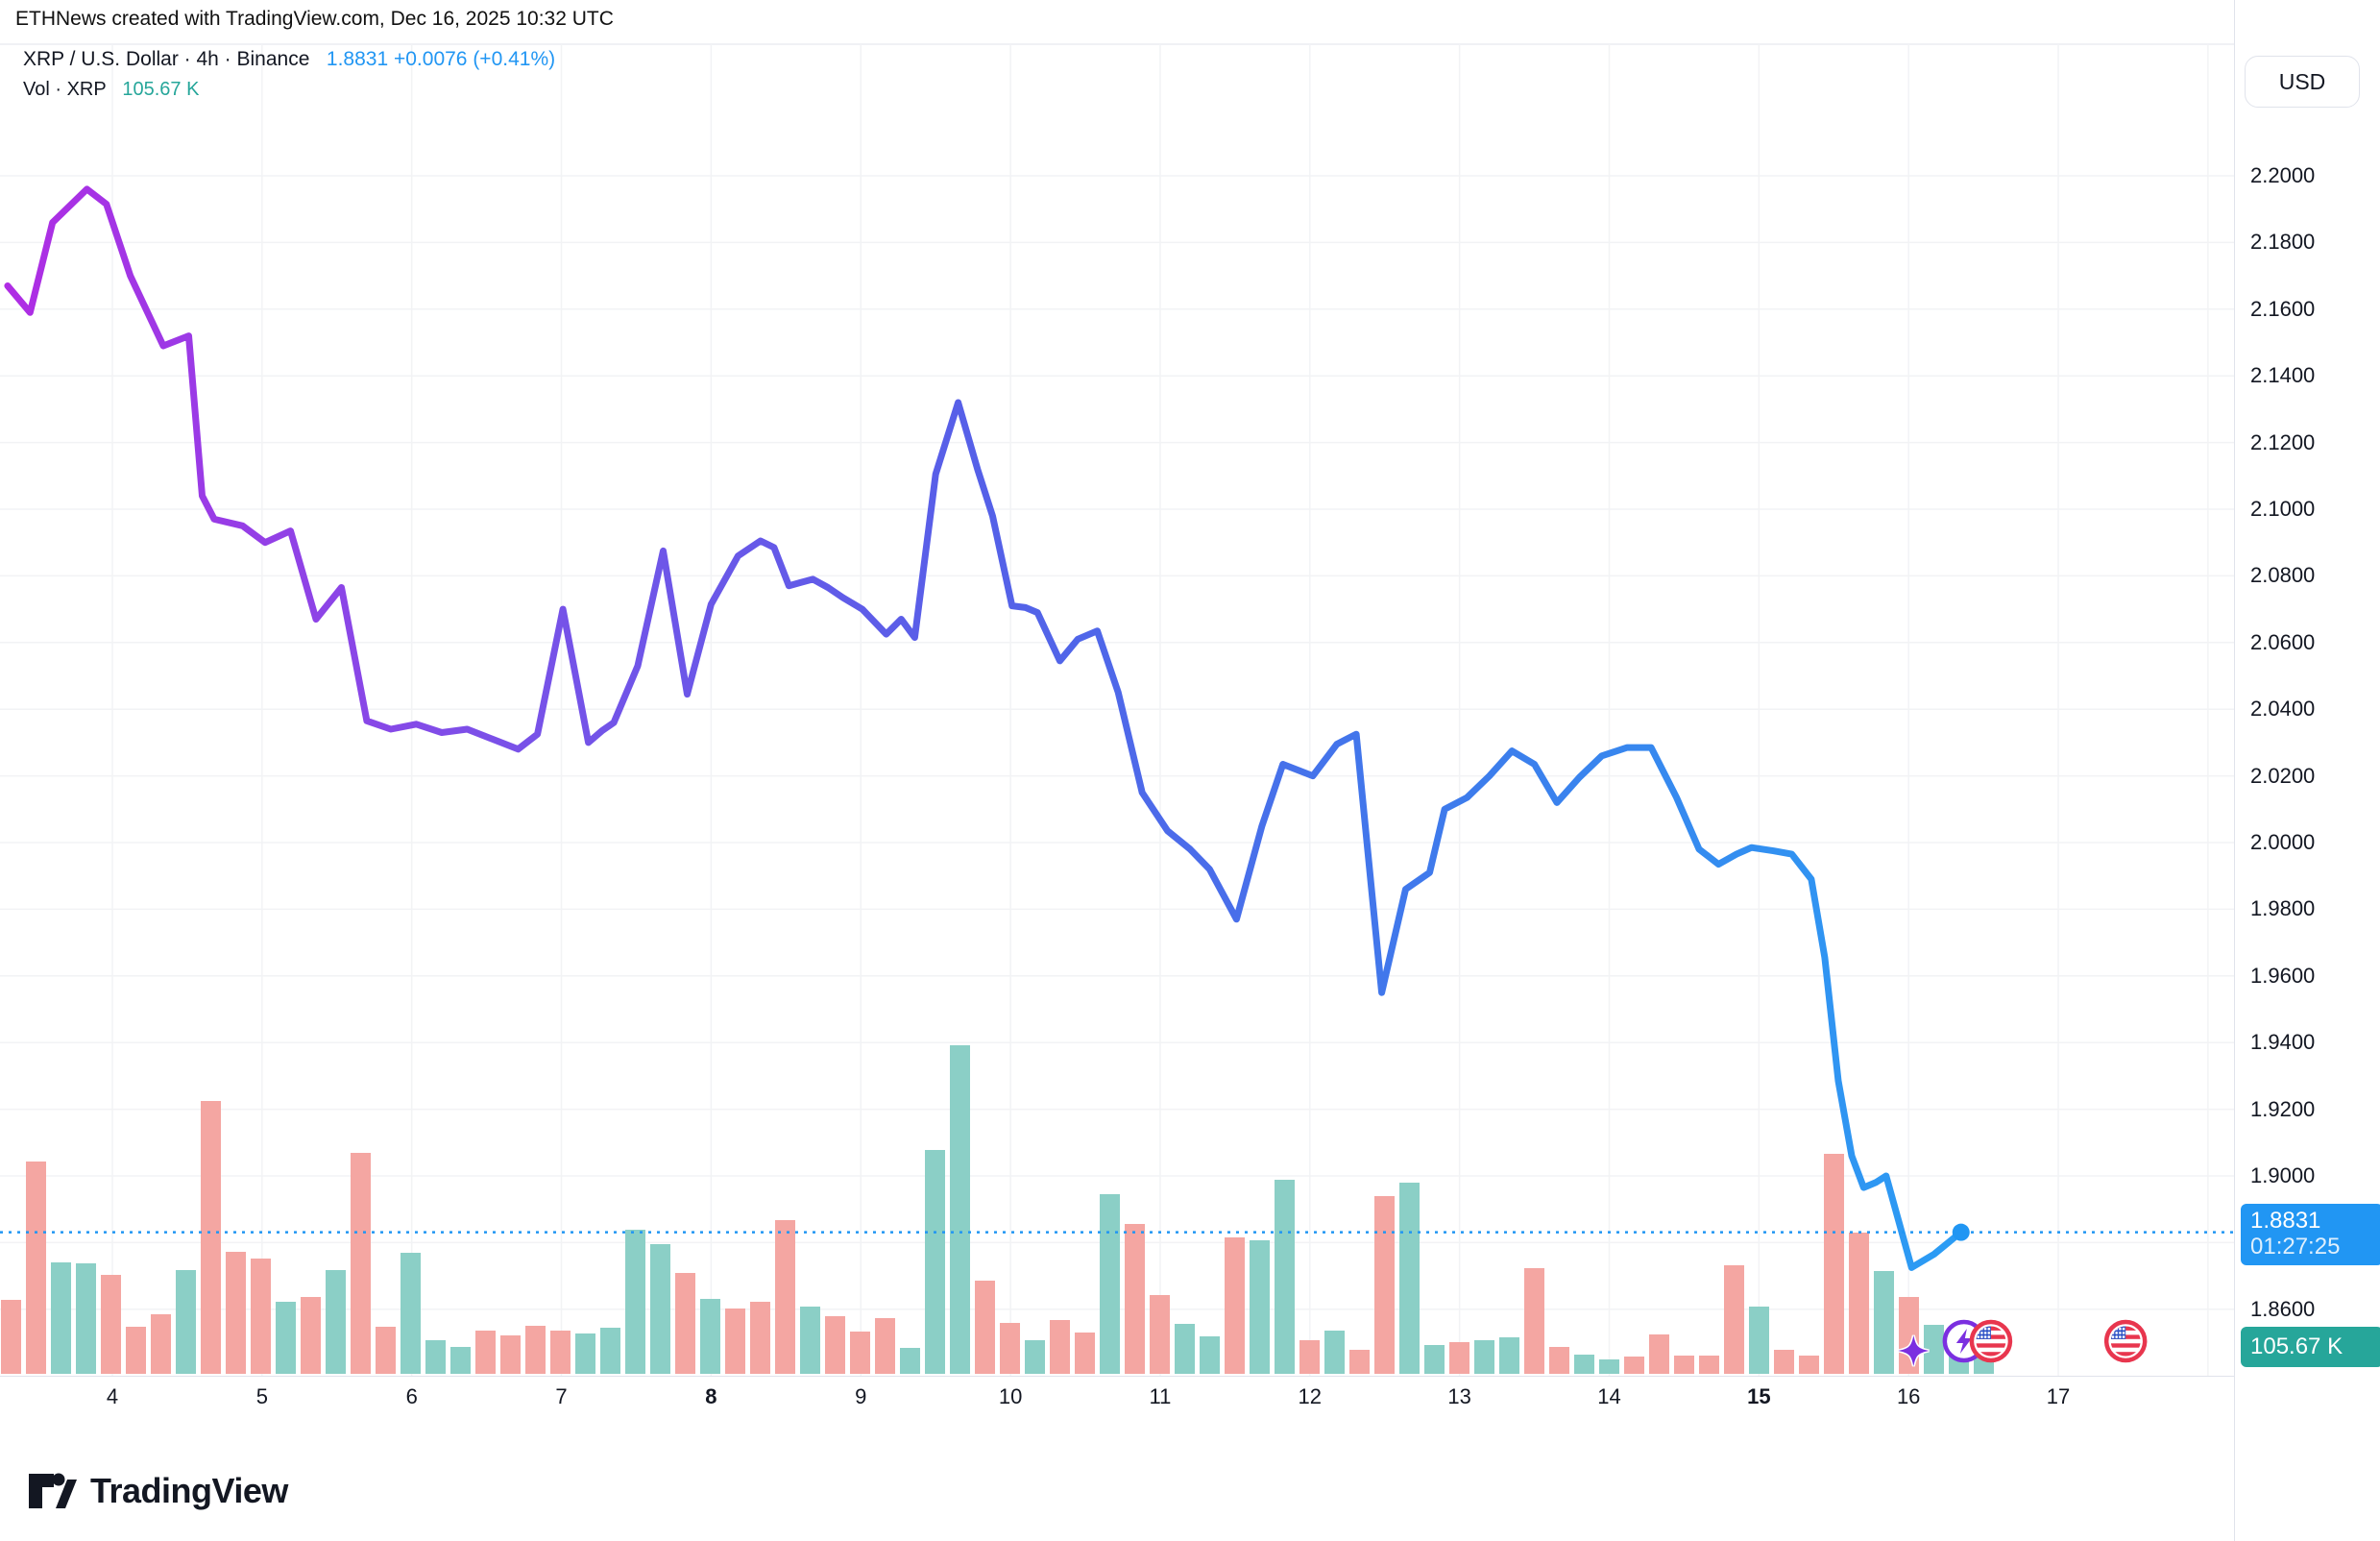  I want to click on time-axis: 4 5 6 7 8 9 10 11 12 13 14 15 16 17, so click(1117, 1398).